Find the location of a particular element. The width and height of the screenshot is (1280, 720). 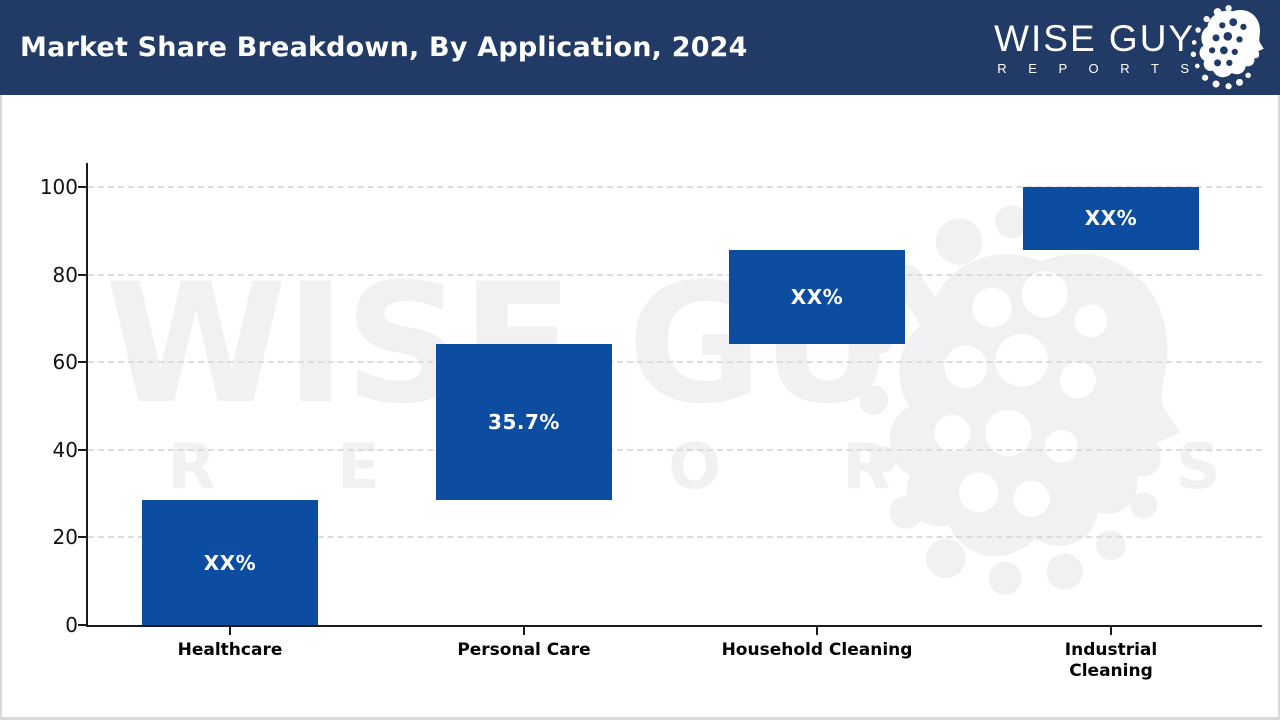

x-tick-industrial-cleaning is located at coordinates (1111, 631).